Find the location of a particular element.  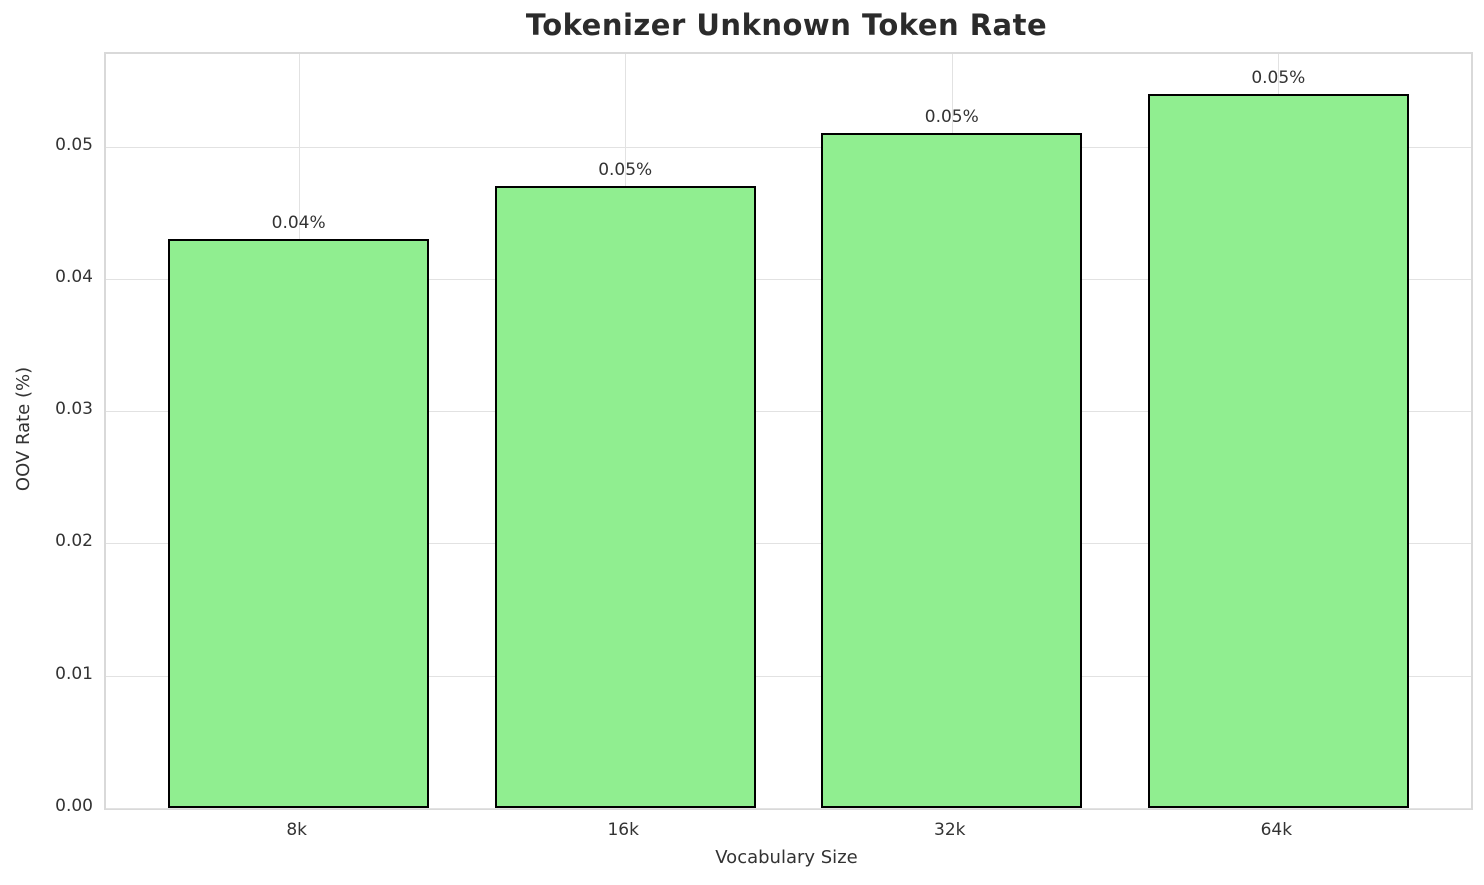

y-tick-label: 0.00 is located at coordinates (74, 806).